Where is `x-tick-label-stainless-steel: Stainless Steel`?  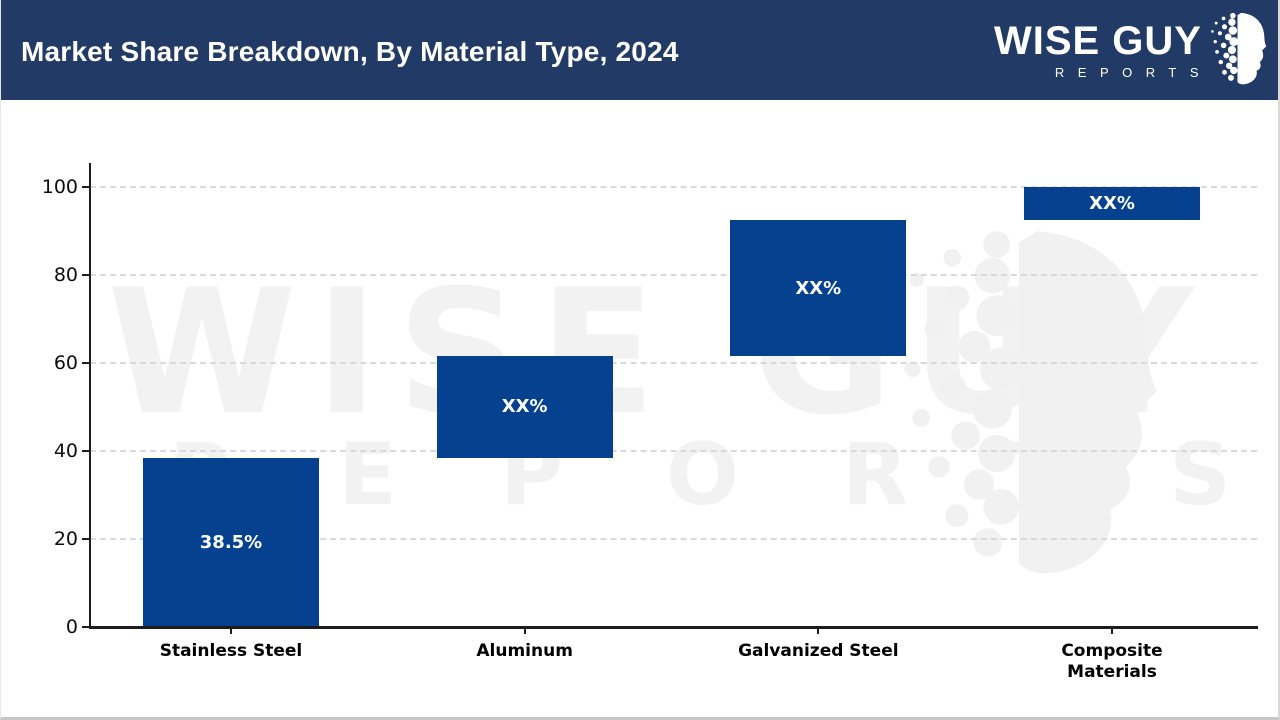
x-tick-label-stainless-steel: Stainless Steel is located at coordinates (231, 651).